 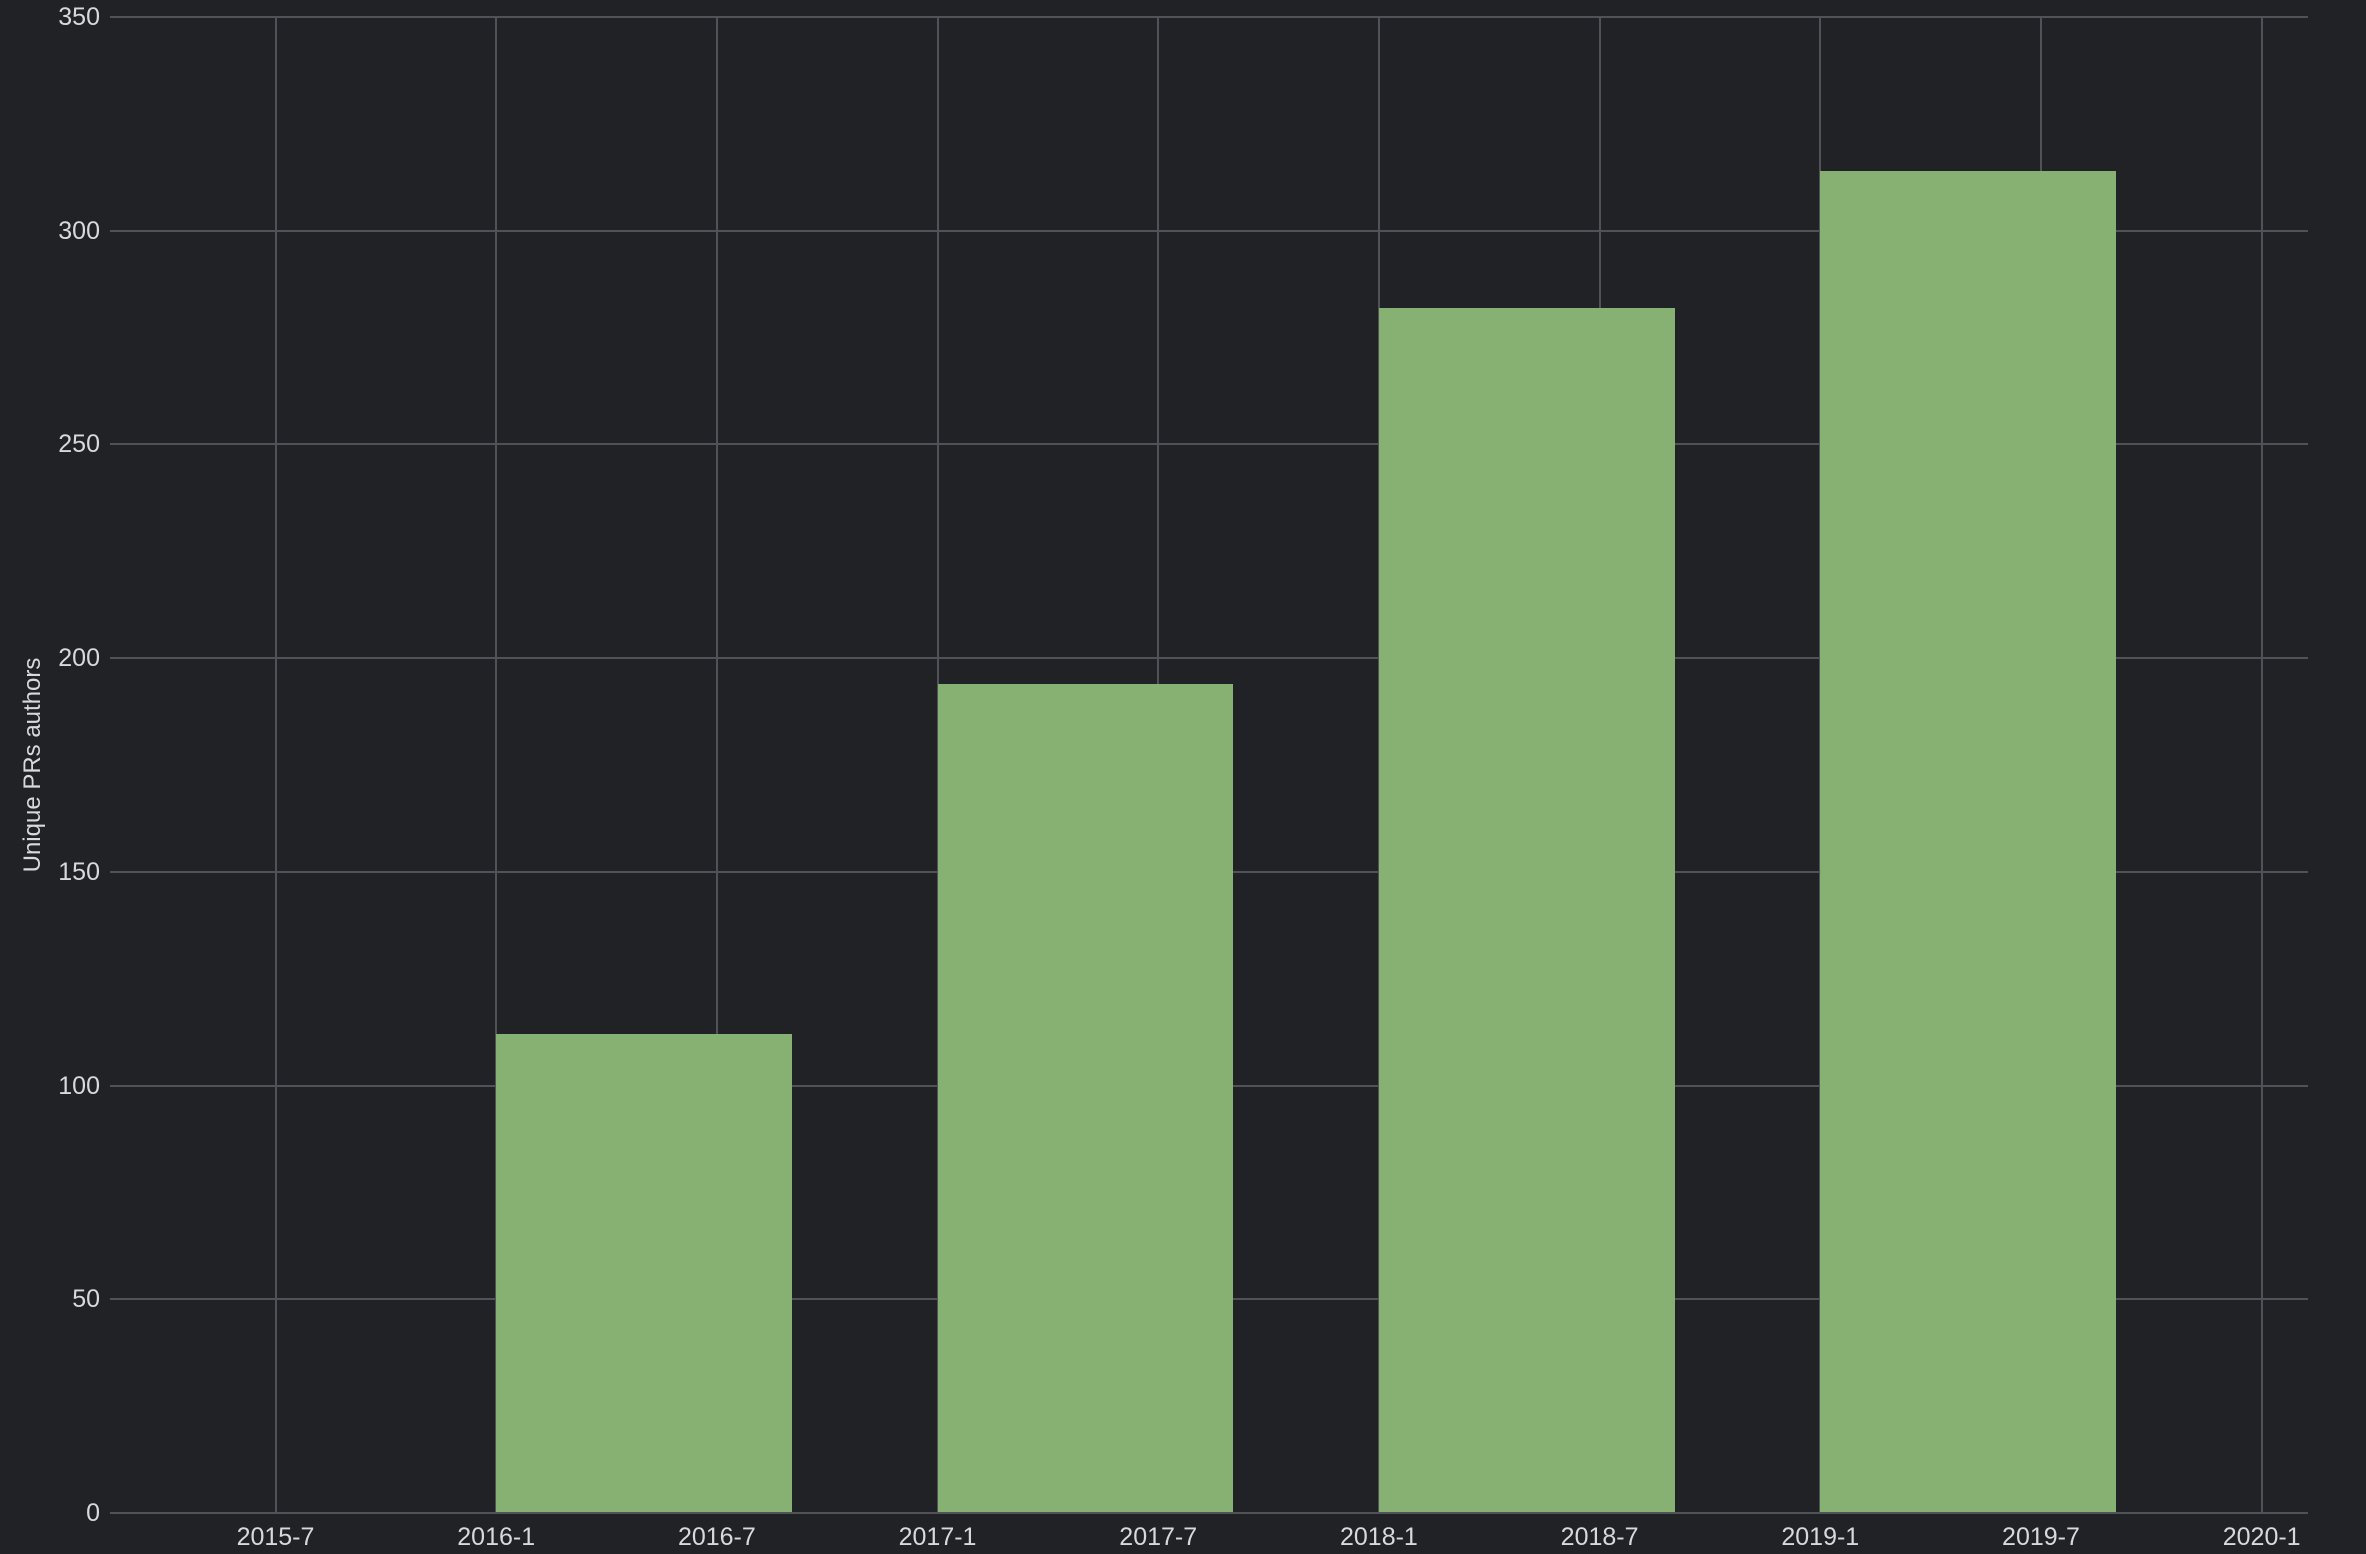 I want to click on bar-2019, so click(x=1968, y=841).